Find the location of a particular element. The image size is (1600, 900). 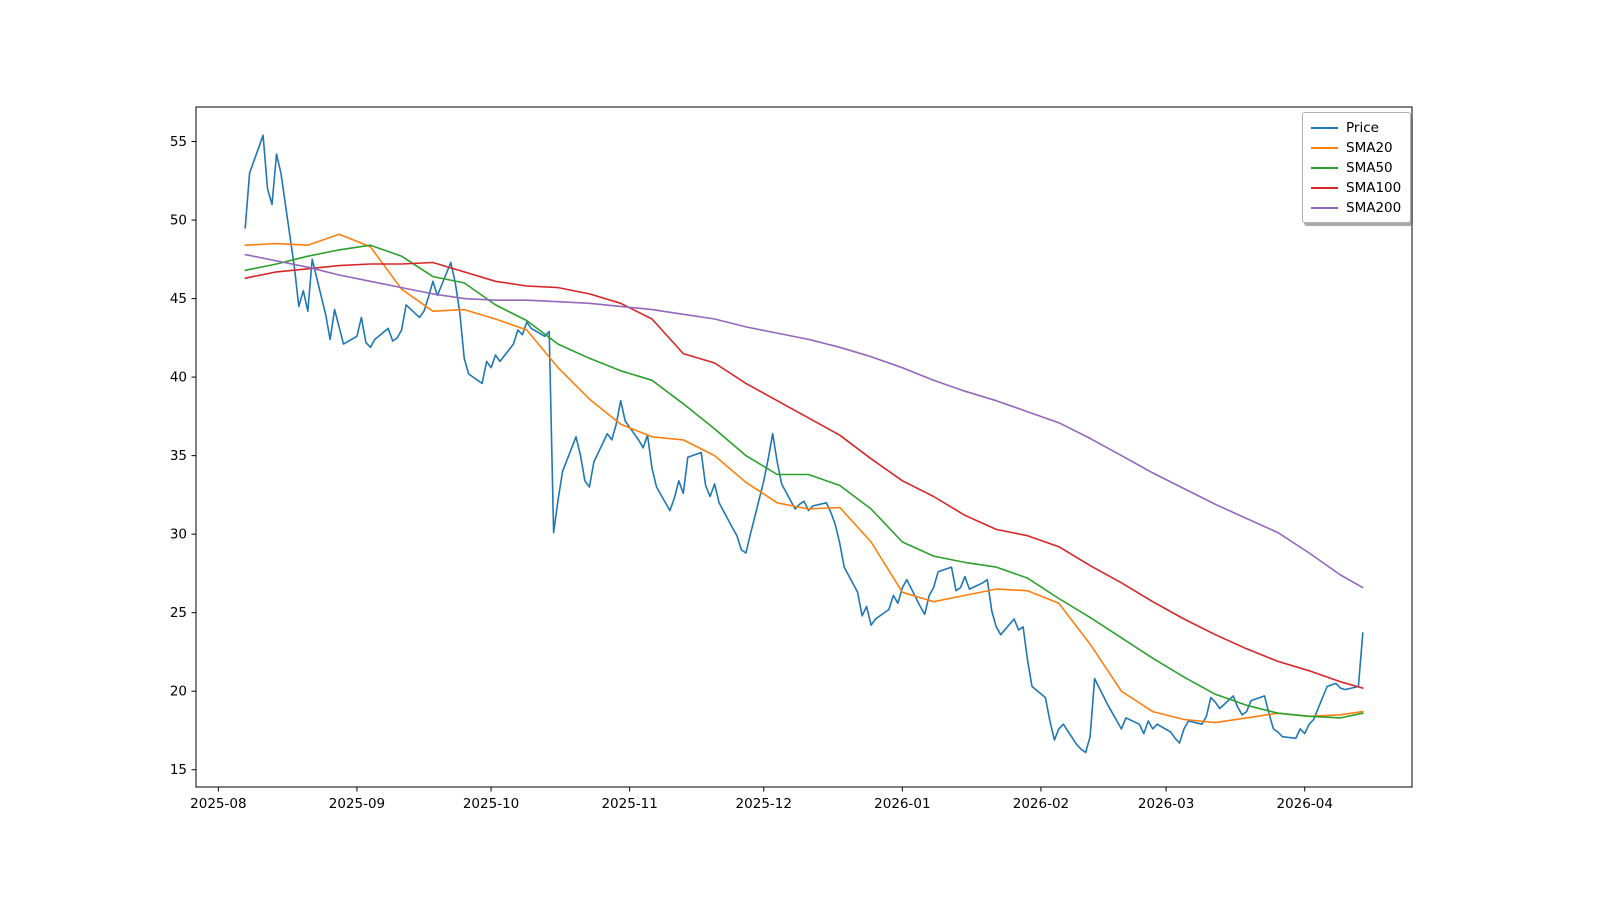

svg-text: 2025-12 is located at coordinates (764, 804).